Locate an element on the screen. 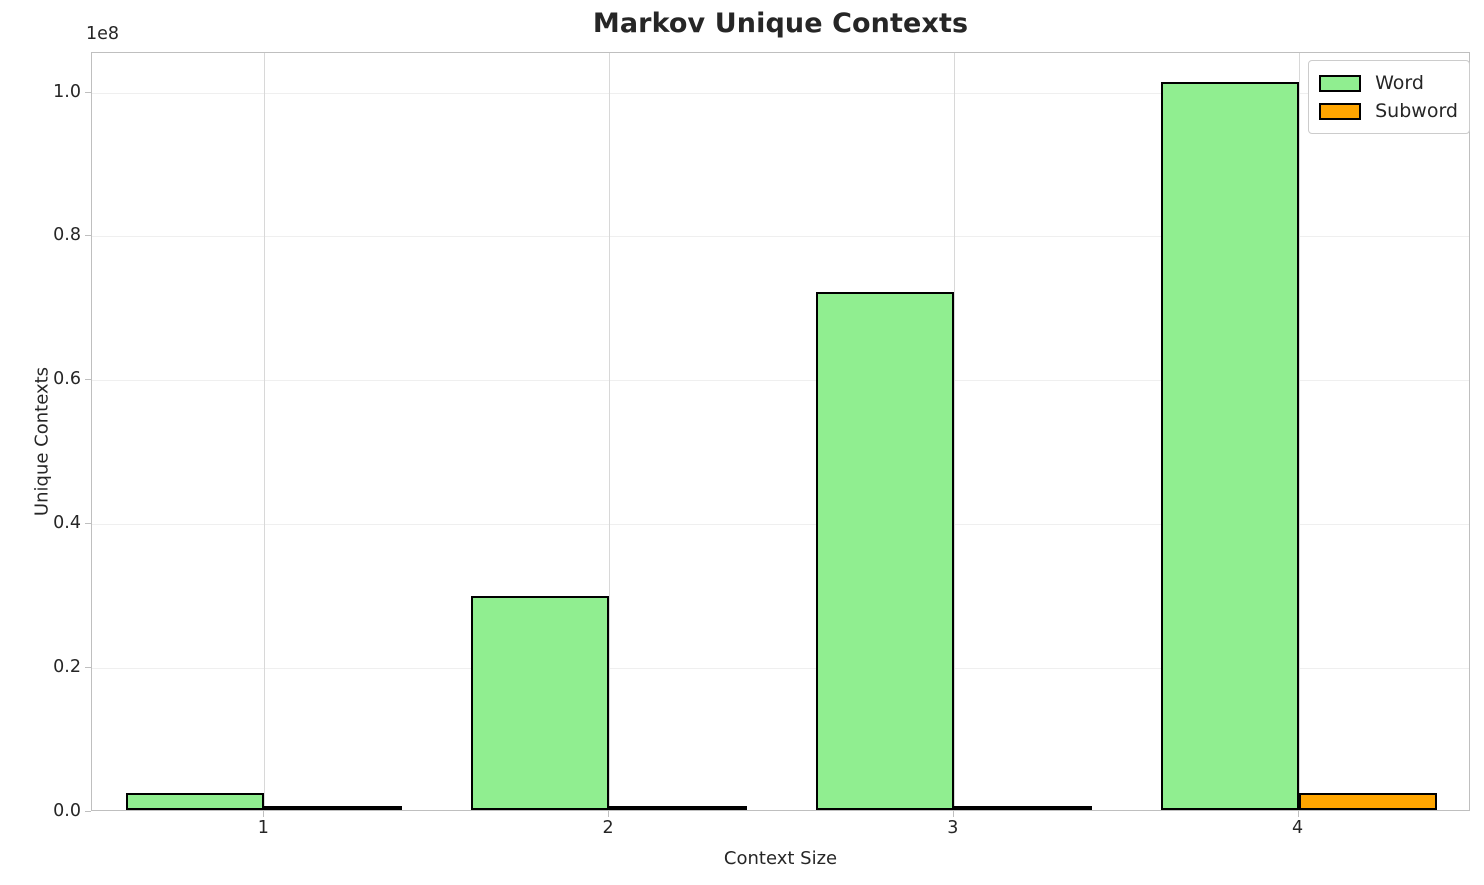 Image resolution: width=1484 pixels, height=885 pixels. legend-swatch-subword-icon is located at coordinates (1340, 111).